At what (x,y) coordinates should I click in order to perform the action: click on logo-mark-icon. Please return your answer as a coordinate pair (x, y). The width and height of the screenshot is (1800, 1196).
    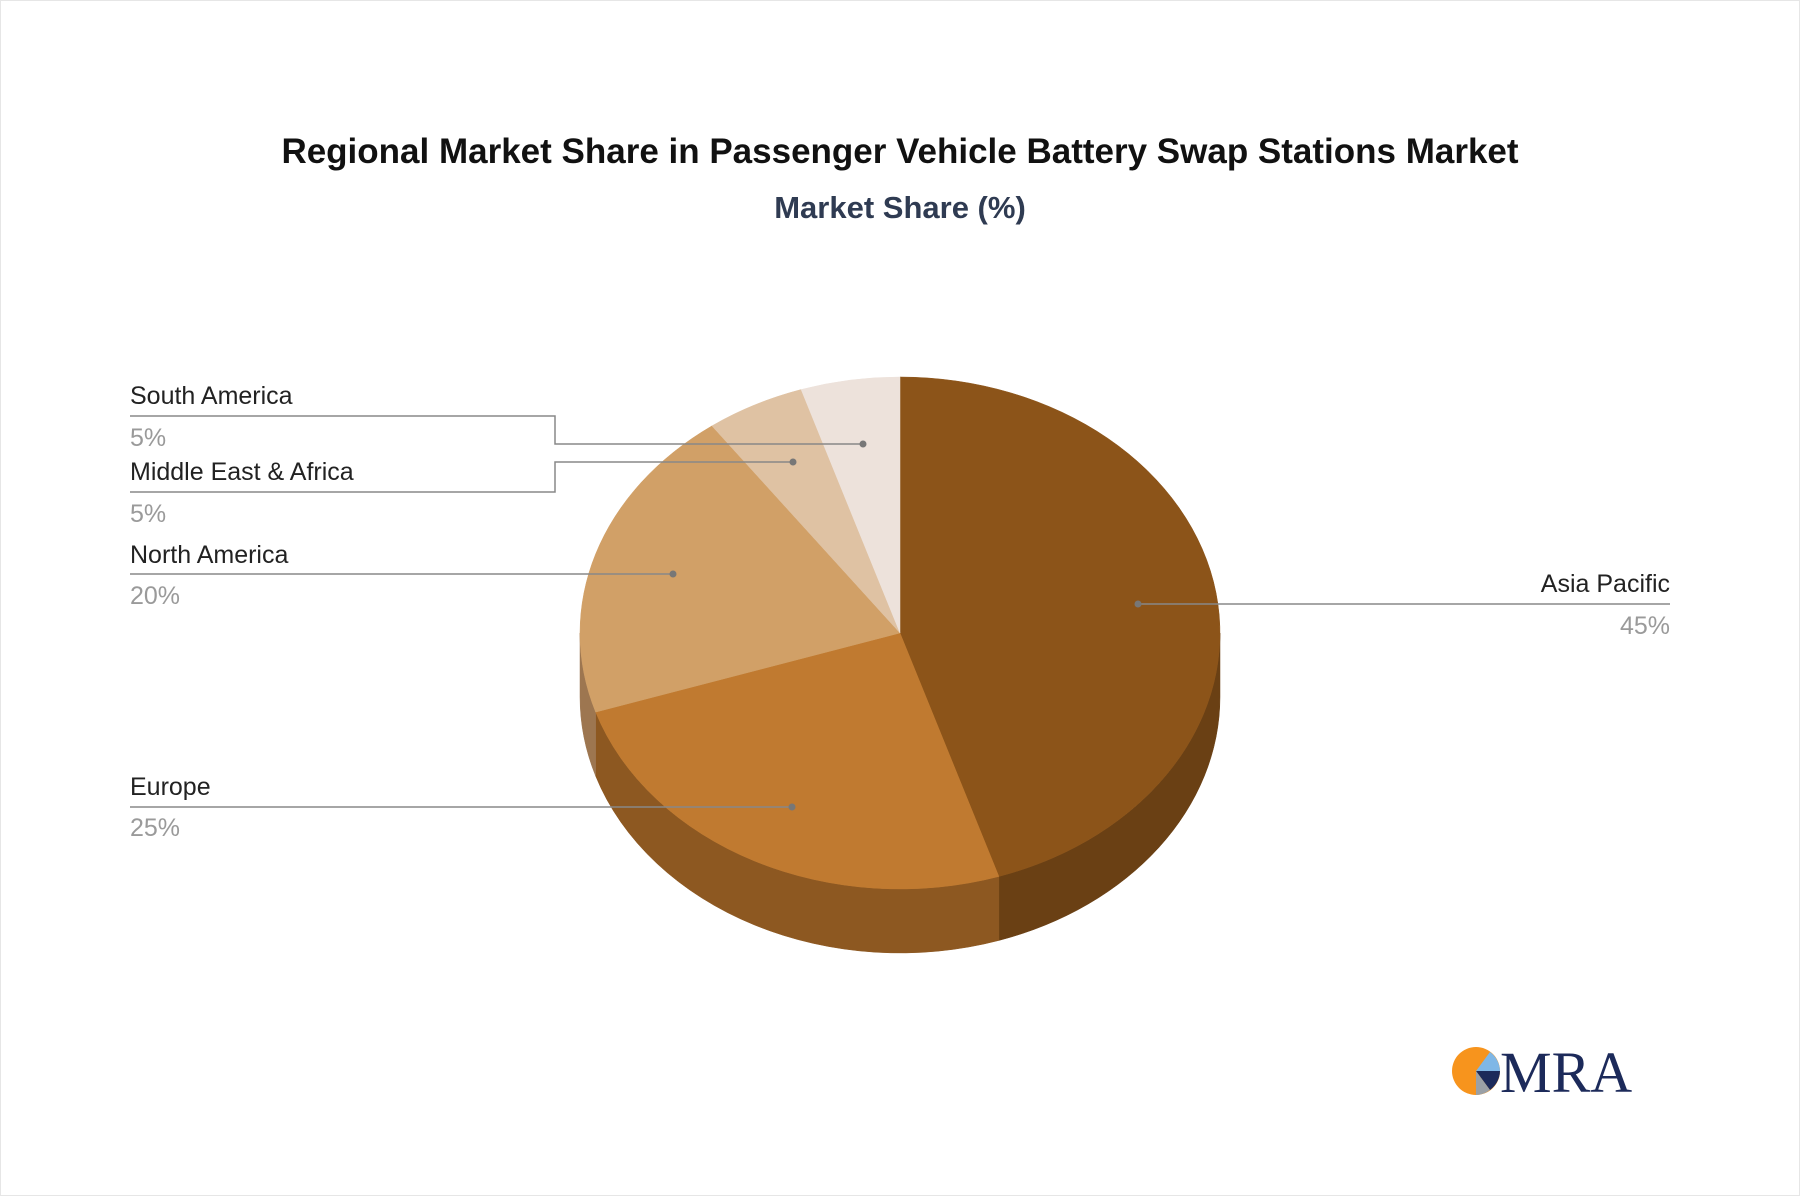
    Looking at the image, I should click on (1476, 1071).